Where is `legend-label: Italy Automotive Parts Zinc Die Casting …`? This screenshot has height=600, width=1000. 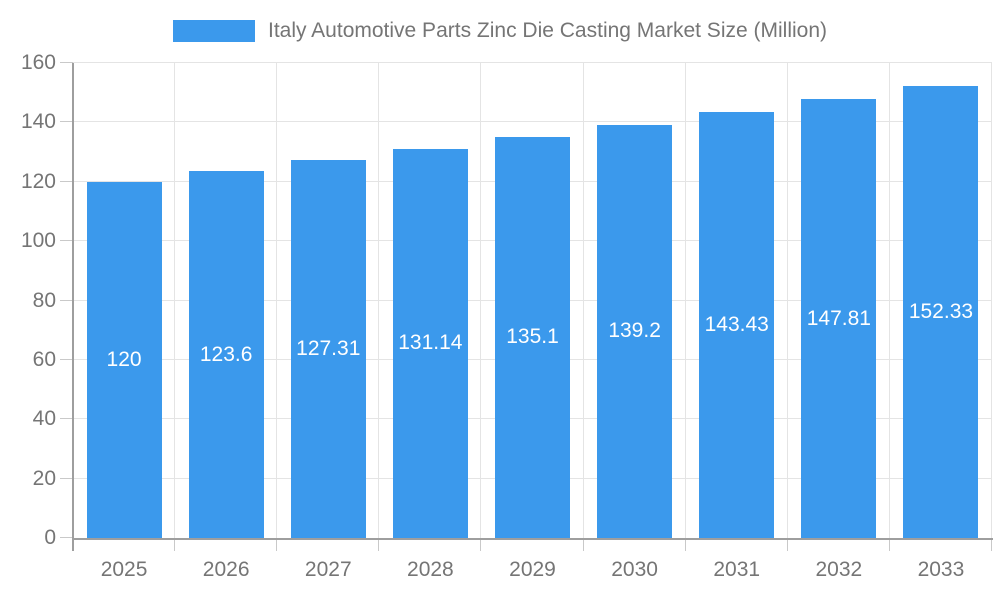
legend-label: Italy Automotive Parts Zinc Die Casting … is located at coordinates (547, 30).